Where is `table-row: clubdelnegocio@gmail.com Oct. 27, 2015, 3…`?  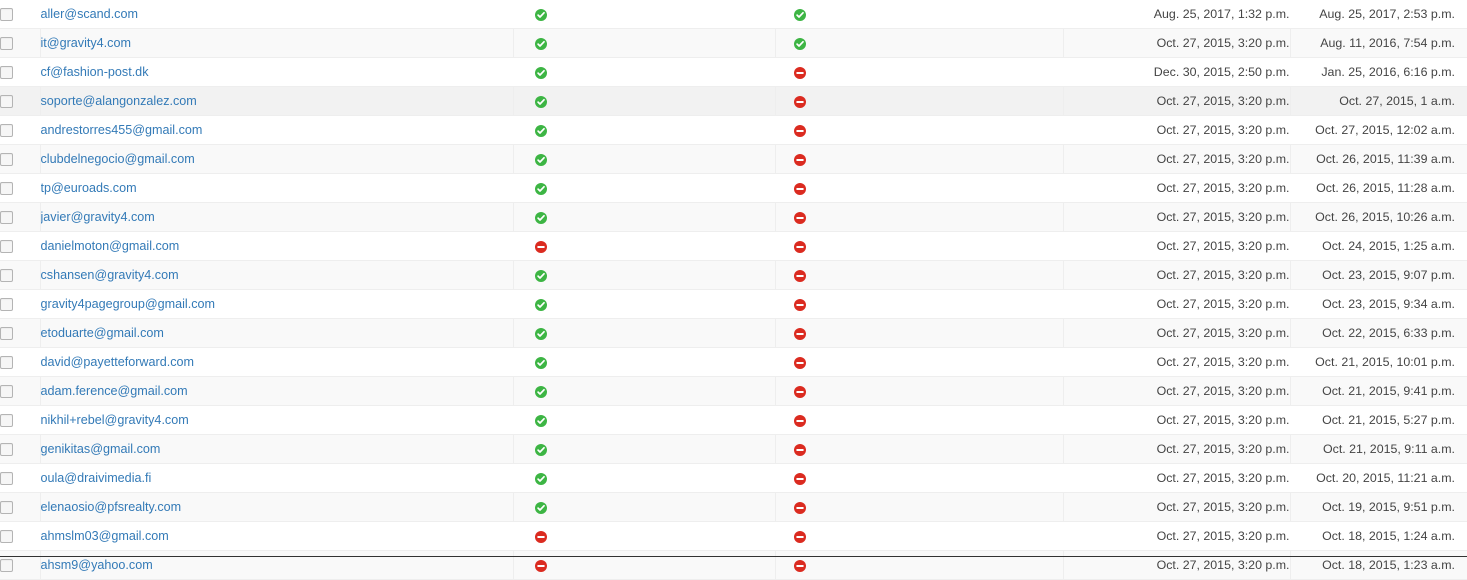 table-row: clubdelnegocio@gmail.com Oct. 27, 2015, 3… is located at coordinates (733, 159).